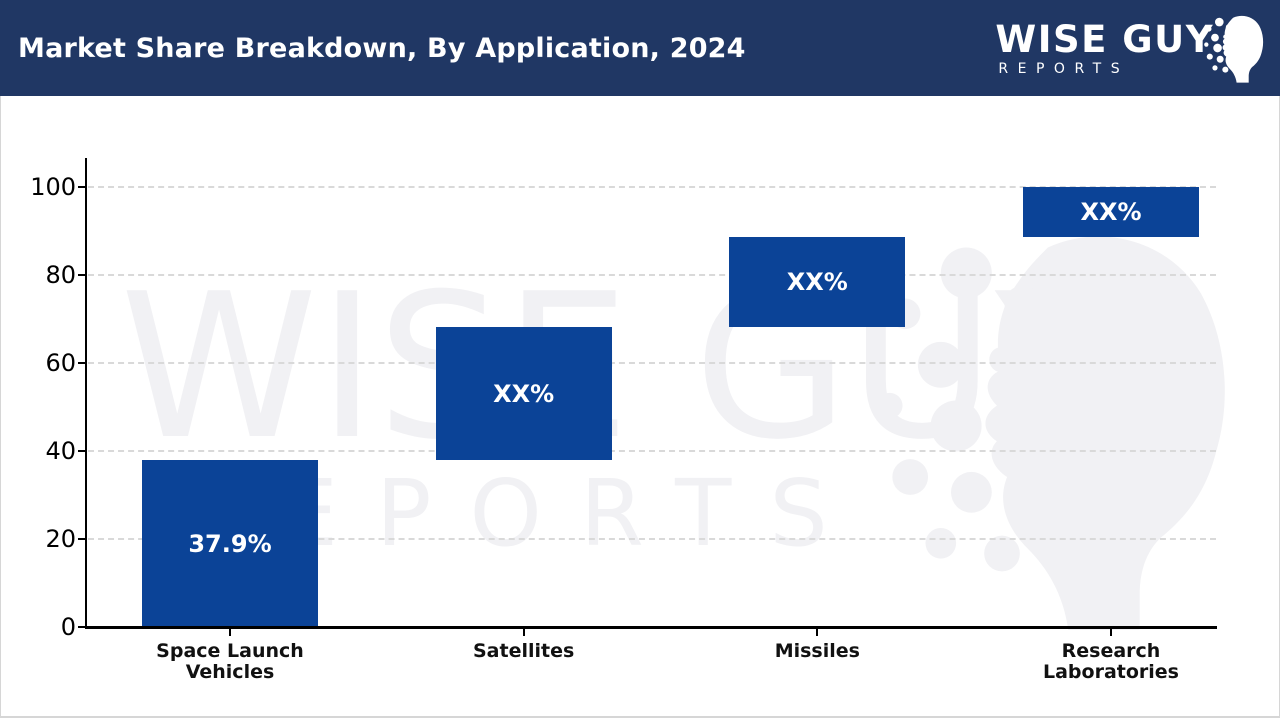 Image resolution: width=1280 pixels, height=720 pixels. What do you see at coordinates (1234, 49) in the screenshot?
I see `dotted-head-profile-icon` at bounding box center [1234, 49].